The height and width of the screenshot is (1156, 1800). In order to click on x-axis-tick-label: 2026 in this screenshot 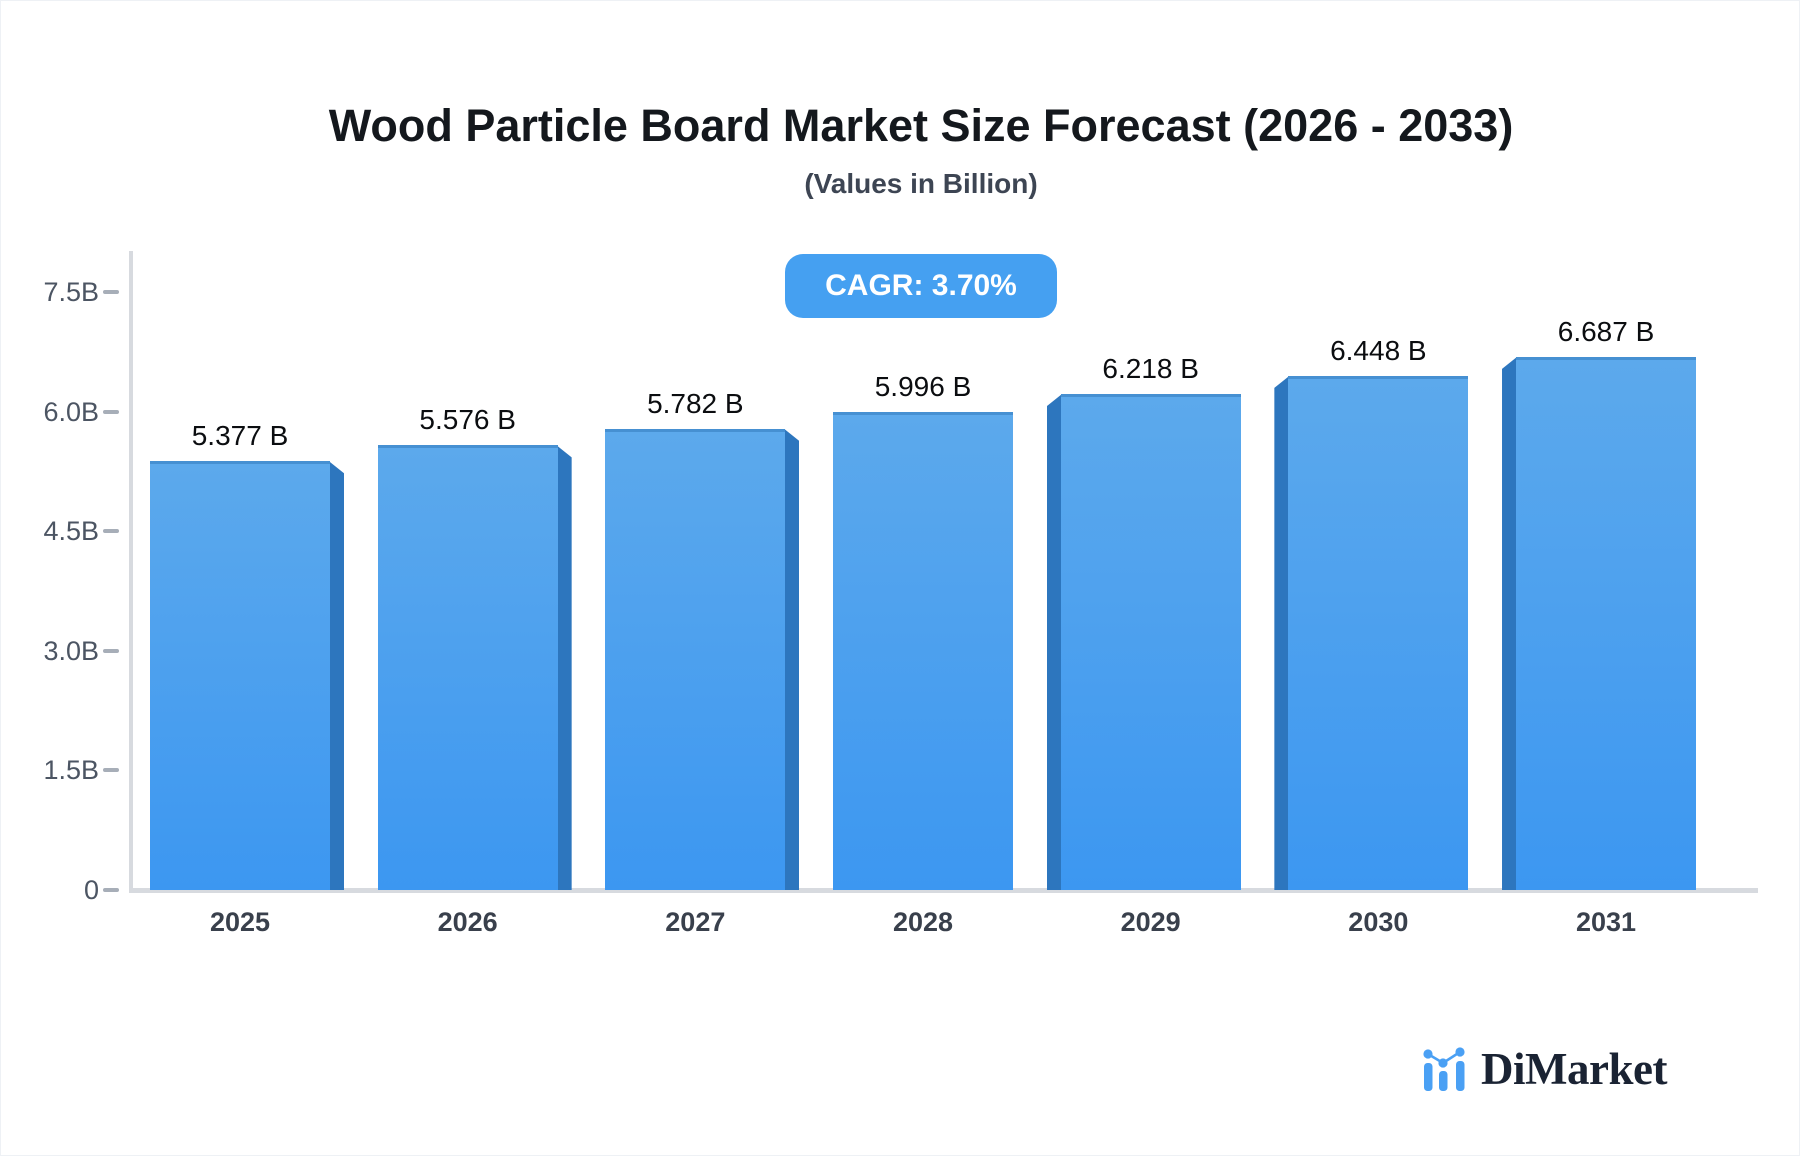, I will do `click(467, 922)`.